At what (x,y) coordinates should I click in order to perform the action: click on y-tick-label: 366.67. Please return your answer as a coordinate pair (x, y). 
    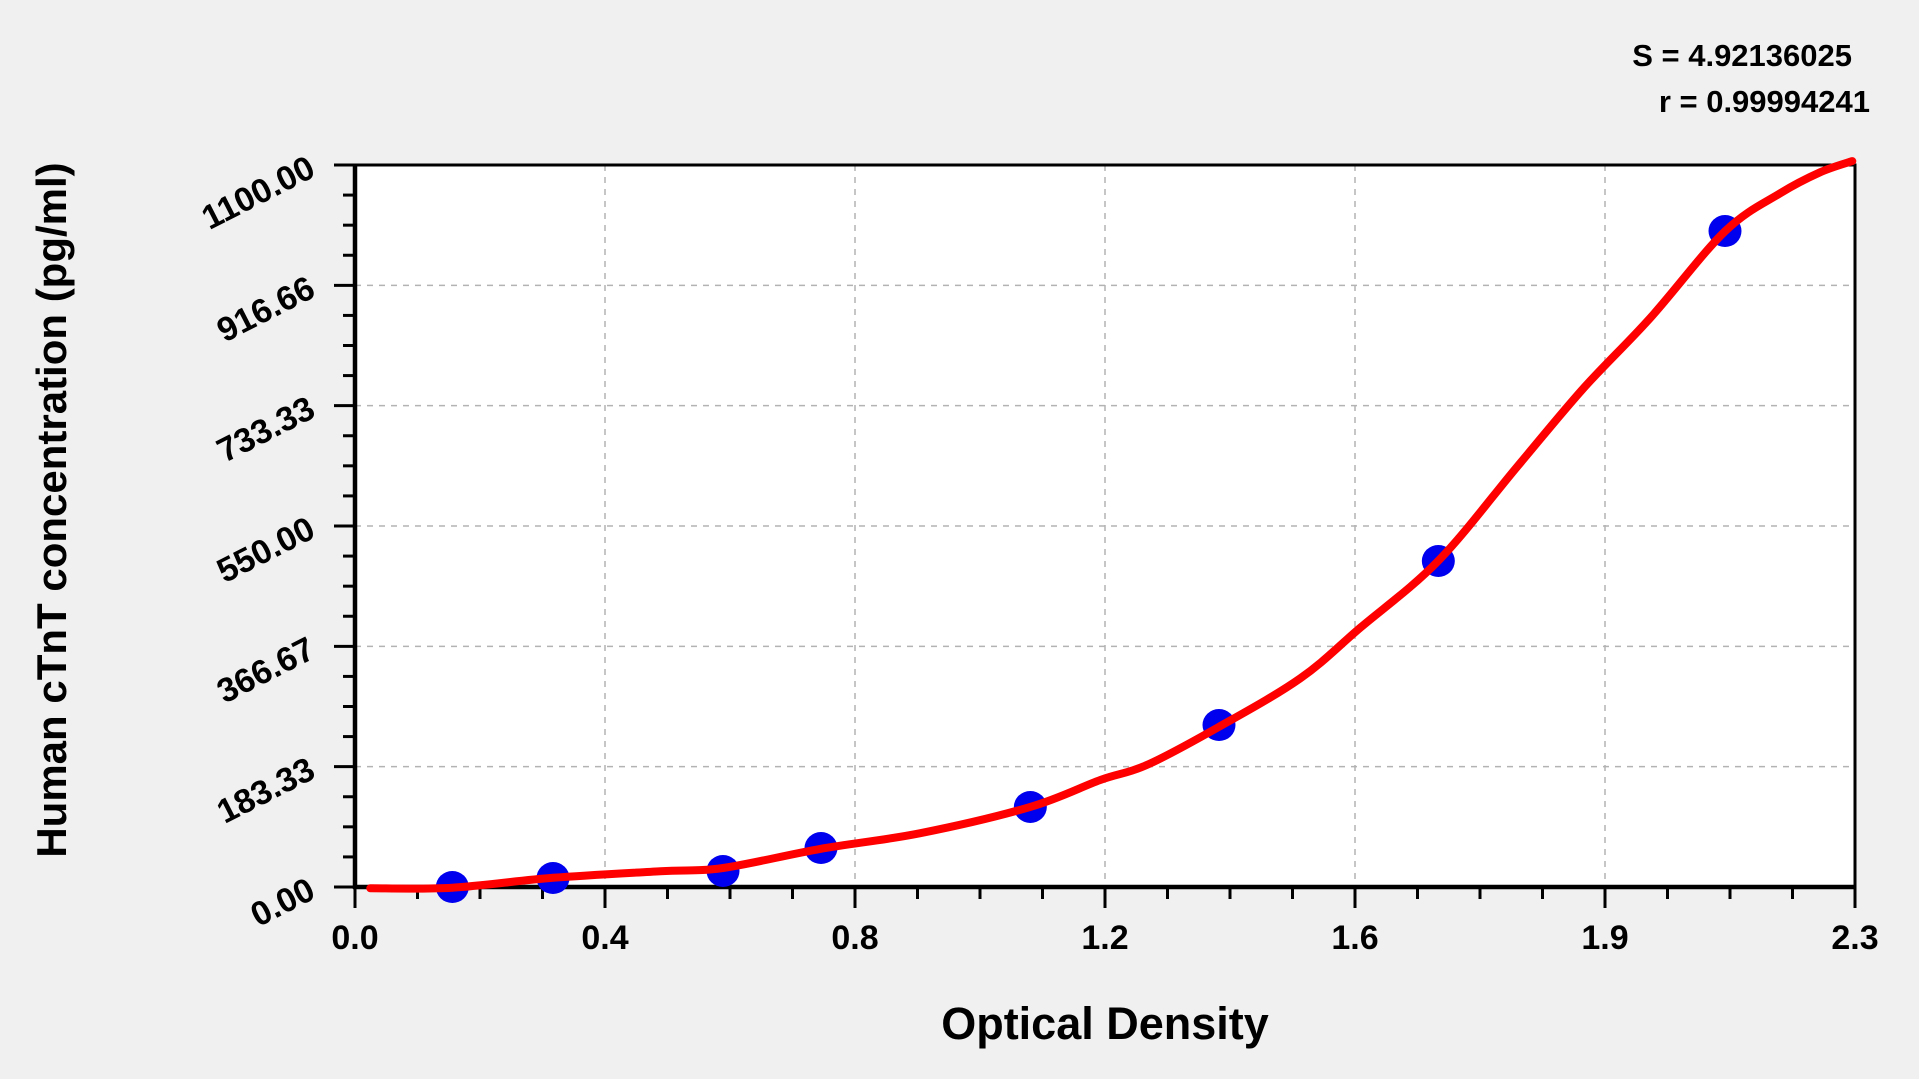
    Looking at the image, I should click on (266, 670).